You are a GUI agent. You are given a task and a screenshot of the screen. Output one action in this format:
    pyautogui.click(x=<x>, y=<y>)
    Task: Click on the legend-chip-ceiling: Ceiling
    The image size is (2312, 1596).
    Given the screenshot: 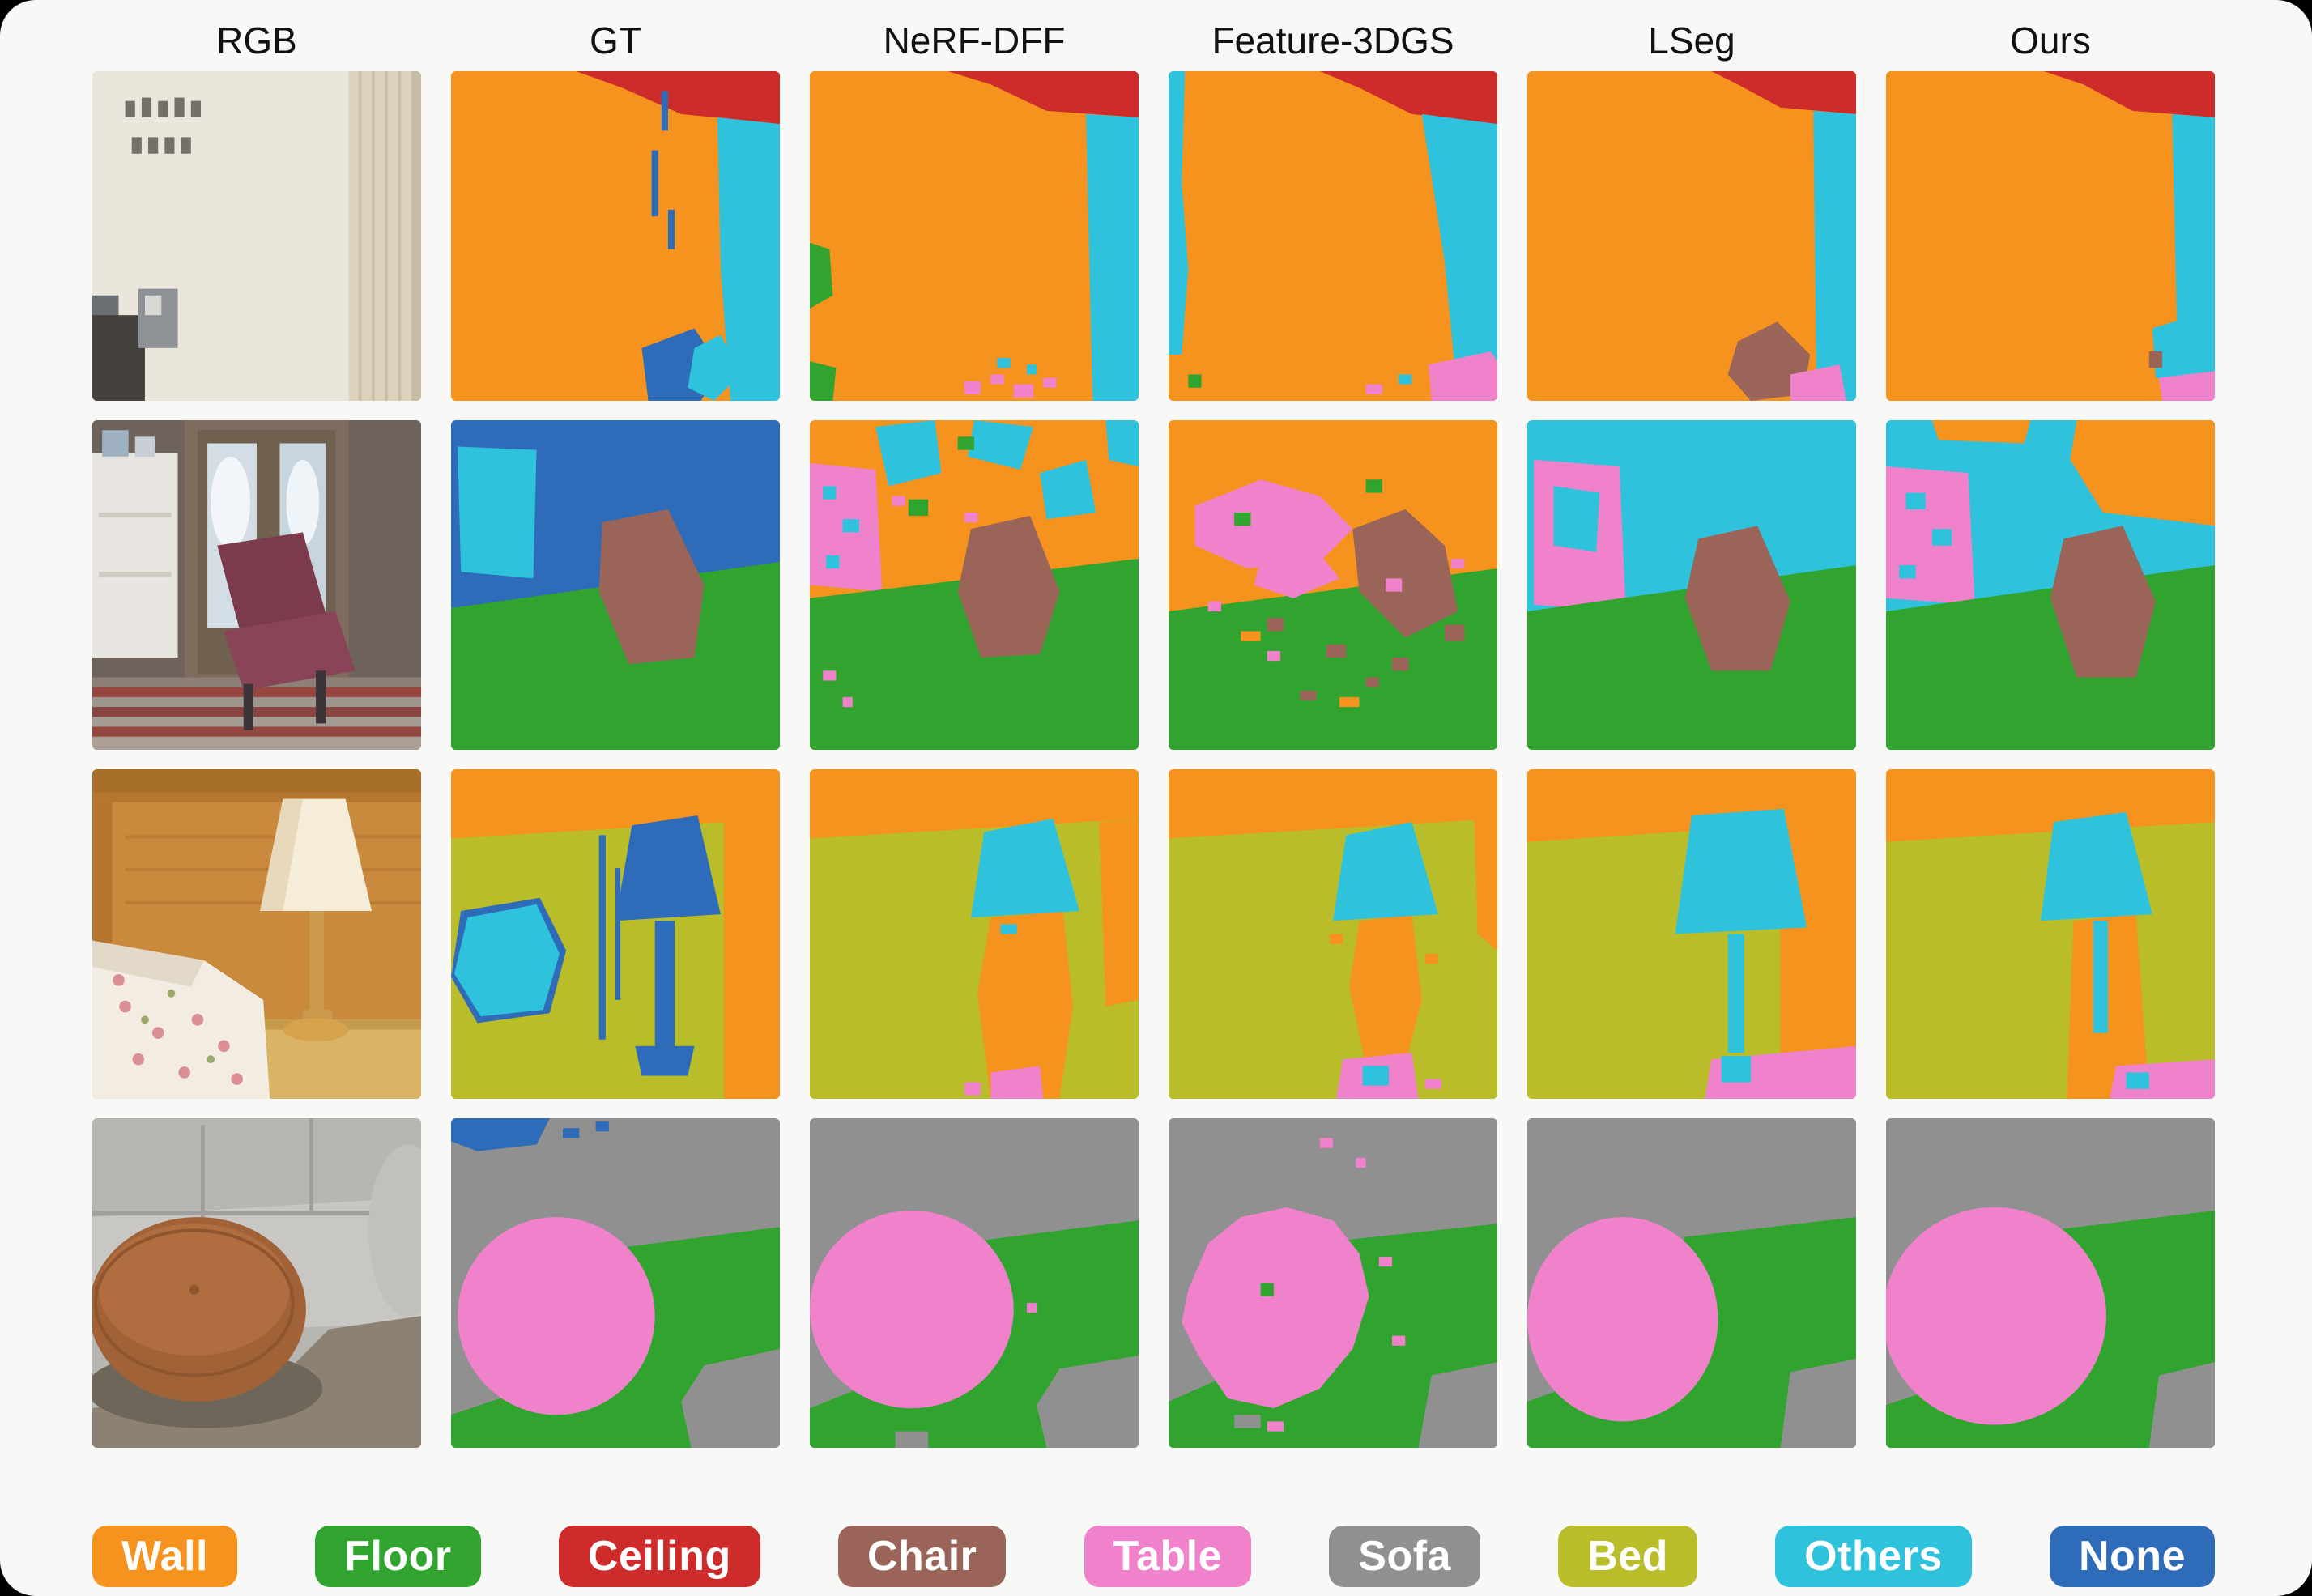 What is the action you would take?
    pyautogui.click(x=659, y=1556)
    